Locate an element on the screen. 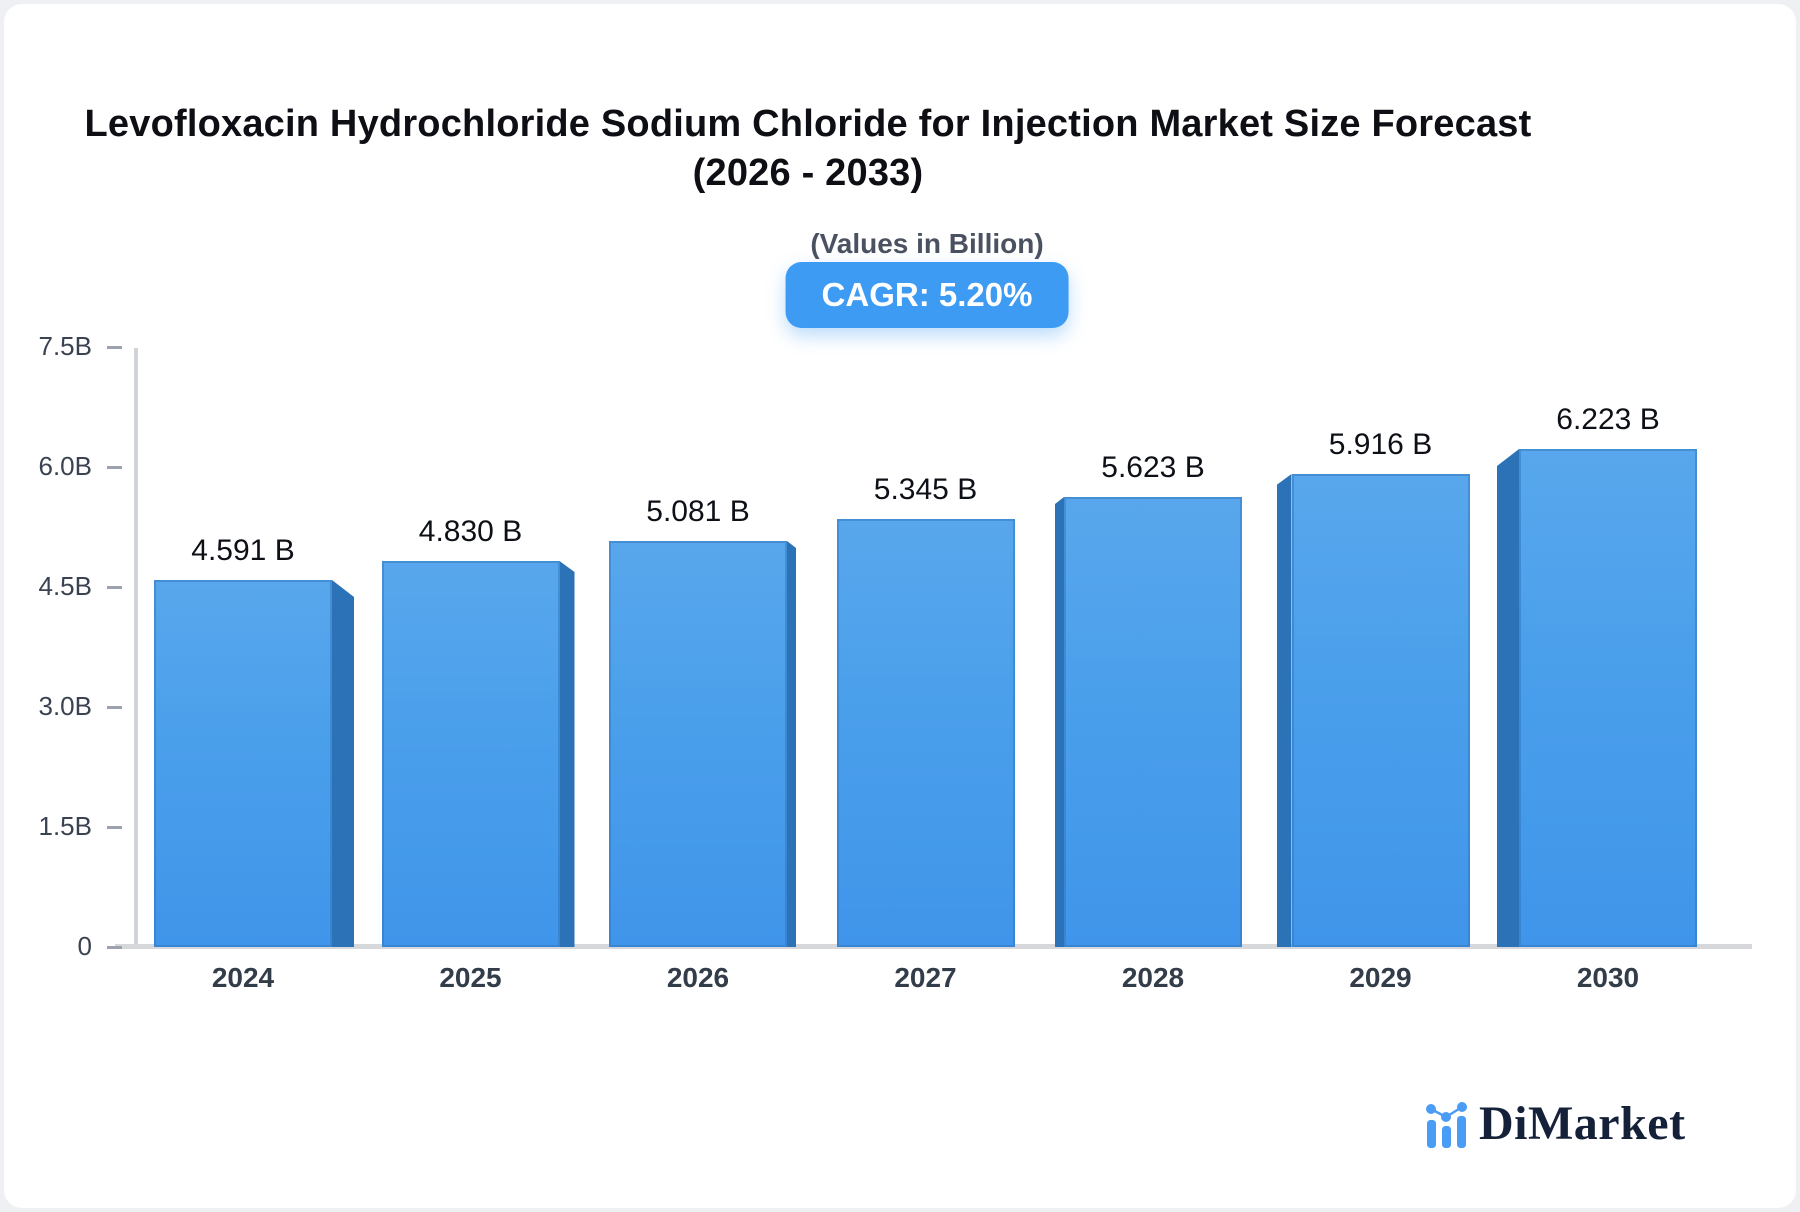 The width and height of the screenshot is (1800, 1212). x-axis-label: 2027 is located at coordinates (925, 977).